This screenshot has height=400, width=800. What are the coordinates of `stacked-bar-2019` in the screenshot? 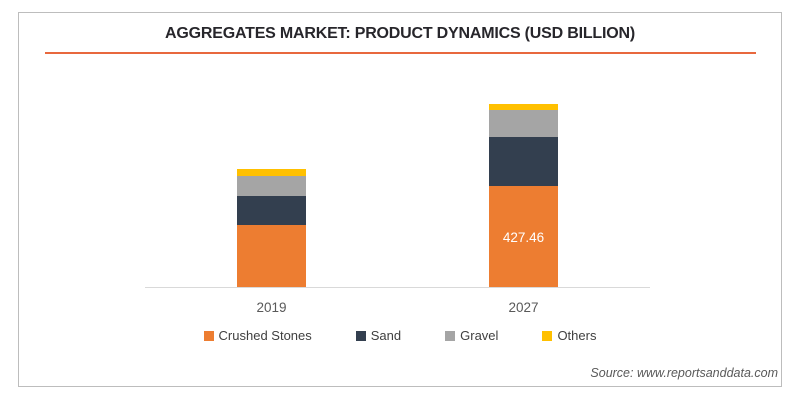 It's located at (271, 228).